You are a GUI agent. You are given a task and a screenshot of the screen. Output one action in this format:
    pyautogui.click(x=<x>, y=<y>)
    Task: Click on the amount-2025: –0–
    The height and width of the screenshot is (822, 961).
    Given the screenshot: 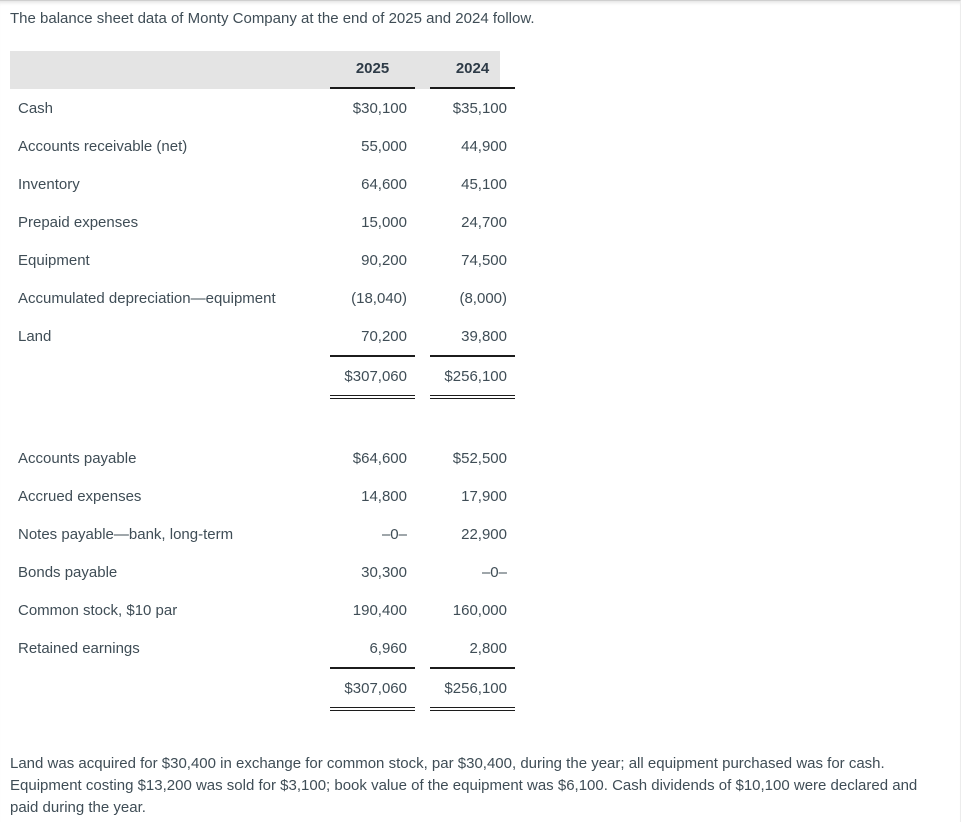 What is the action you would take?
    pyautogui.click(x=394, y=534)
    